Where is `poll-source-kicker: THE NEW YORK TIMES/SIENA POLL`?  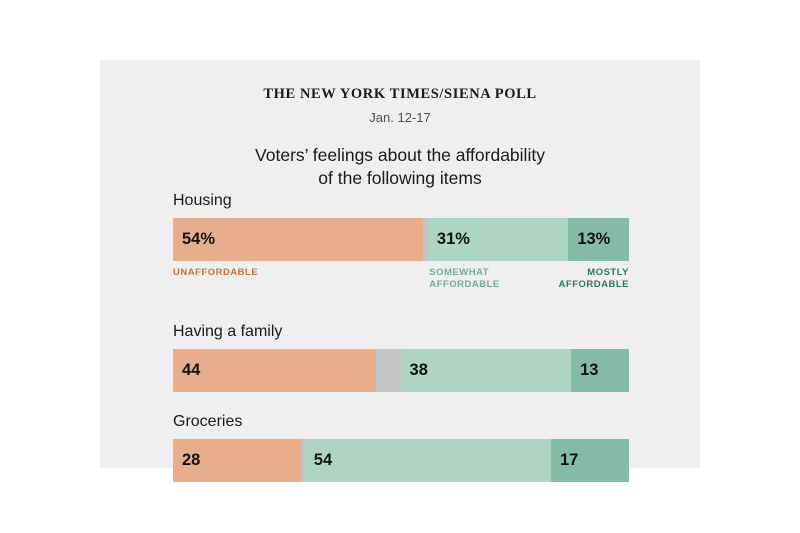
poll-source-kicker: THE NEW YORK TIMES/SIENA POLL is located at coordinates (400, 94).